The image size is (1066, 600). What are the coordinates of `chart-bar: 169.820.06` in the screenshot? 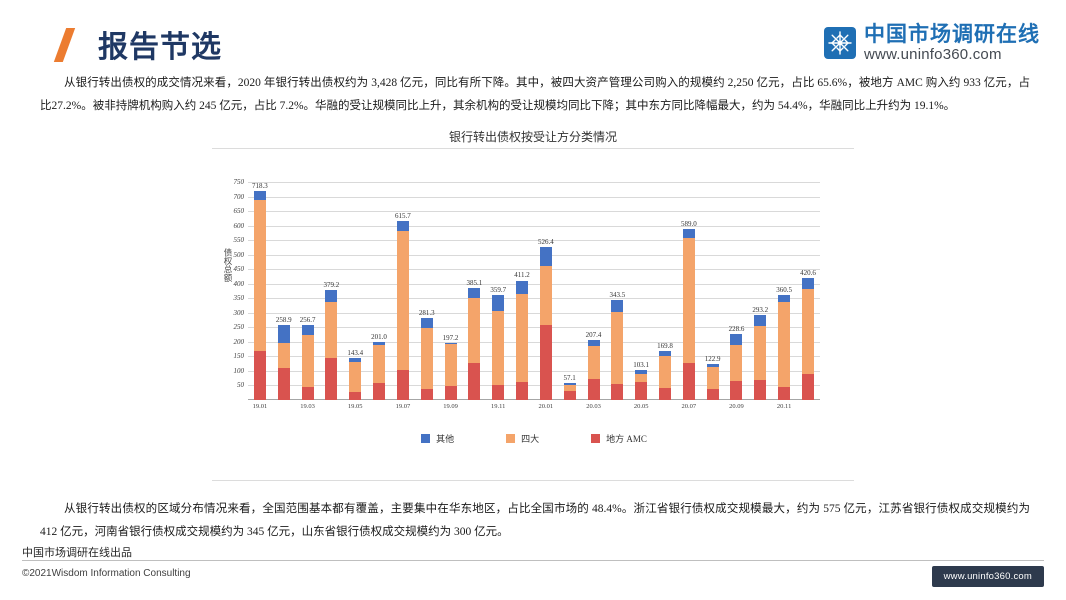 It's located at (665, 371).